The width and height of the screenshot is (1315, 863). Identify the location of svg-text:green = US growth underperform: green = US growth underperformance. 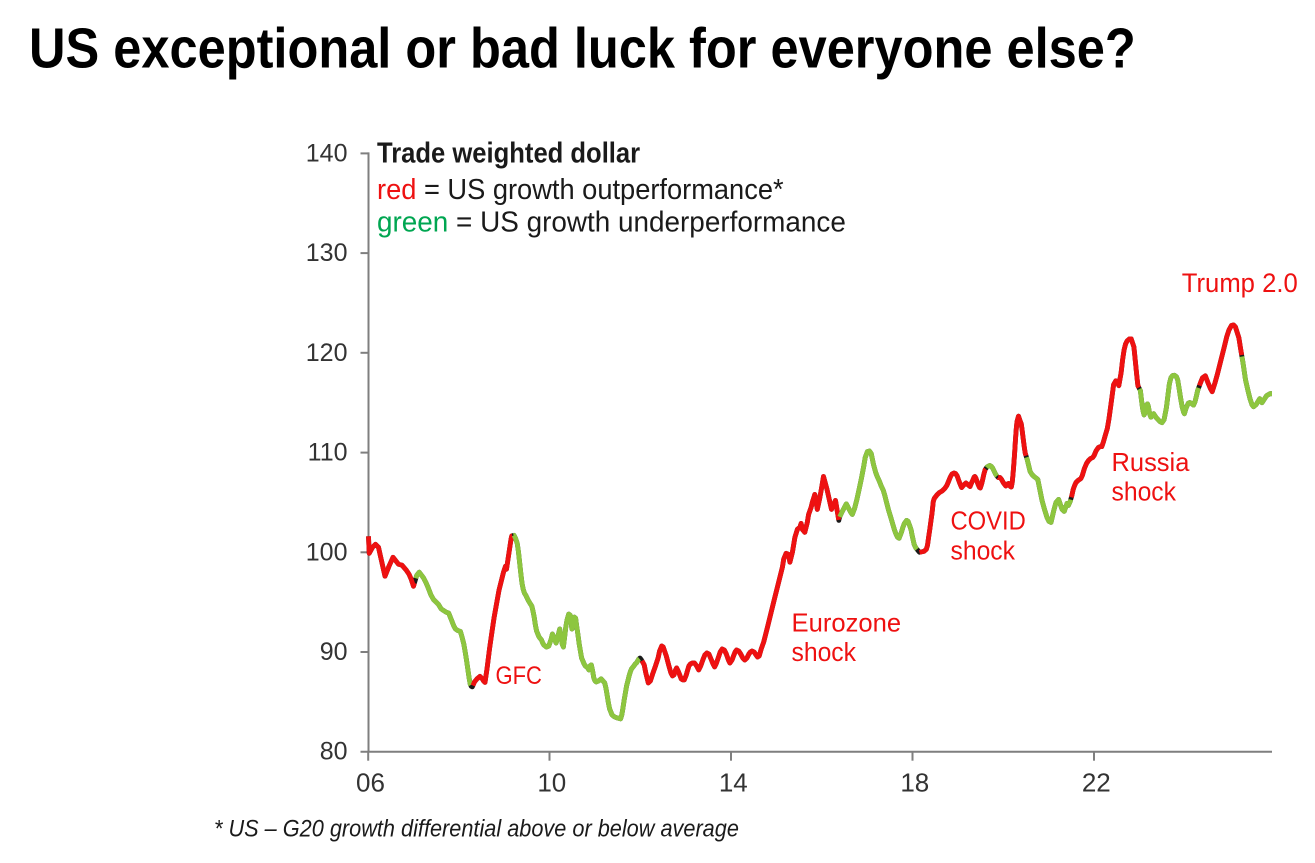
(611, 222).